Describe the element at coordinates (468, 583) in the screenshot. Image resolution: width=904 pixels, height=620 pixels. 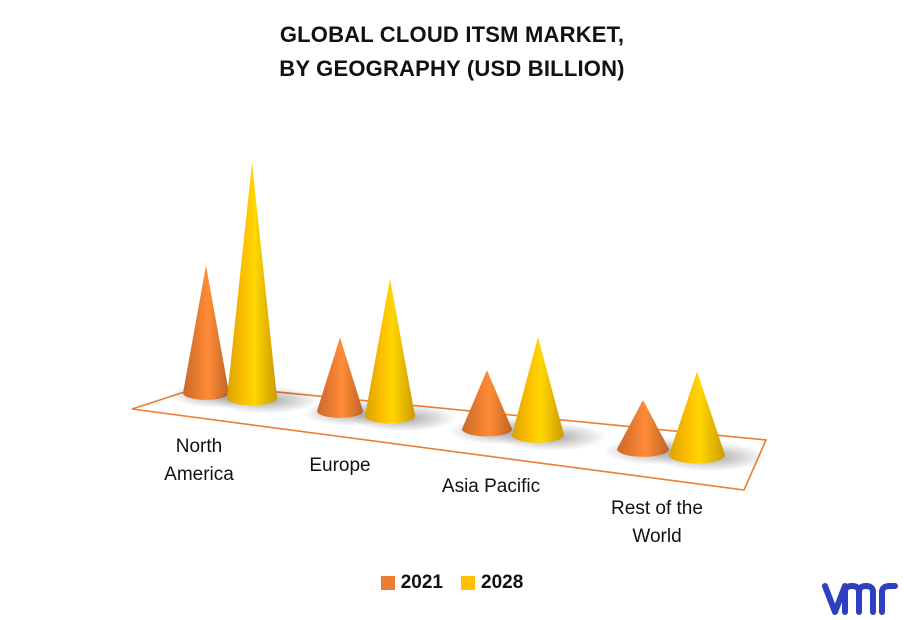
I see `legend-swatch-2028` at that location.